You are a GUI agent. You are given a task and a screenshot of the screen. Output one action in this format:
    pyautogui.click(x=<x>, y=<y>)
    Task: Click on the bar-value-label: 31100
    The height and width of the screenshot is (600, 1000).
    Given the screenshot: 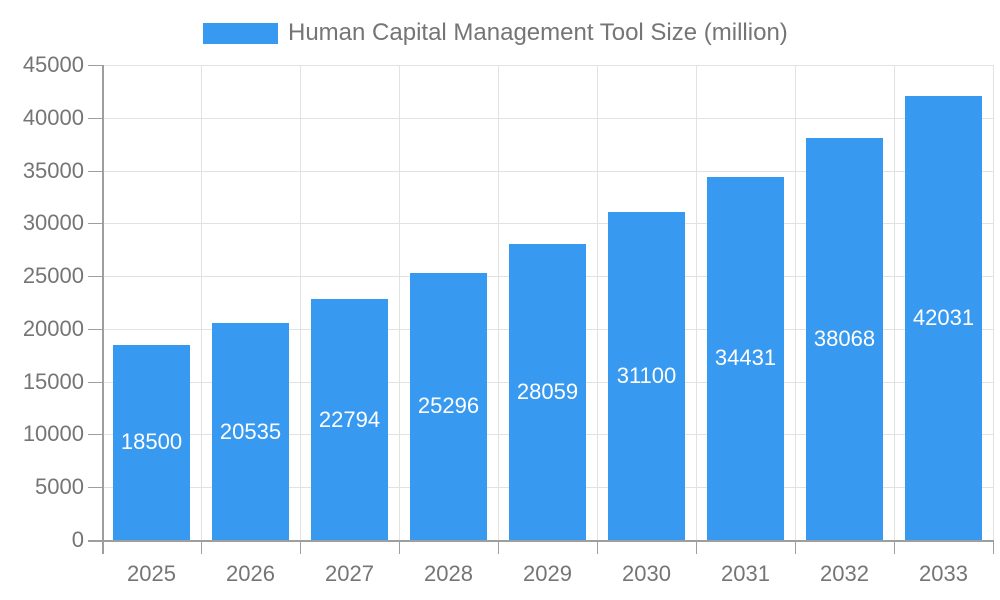 What is the action you would take?
    pyautogui.click(x=646, y=375)
    